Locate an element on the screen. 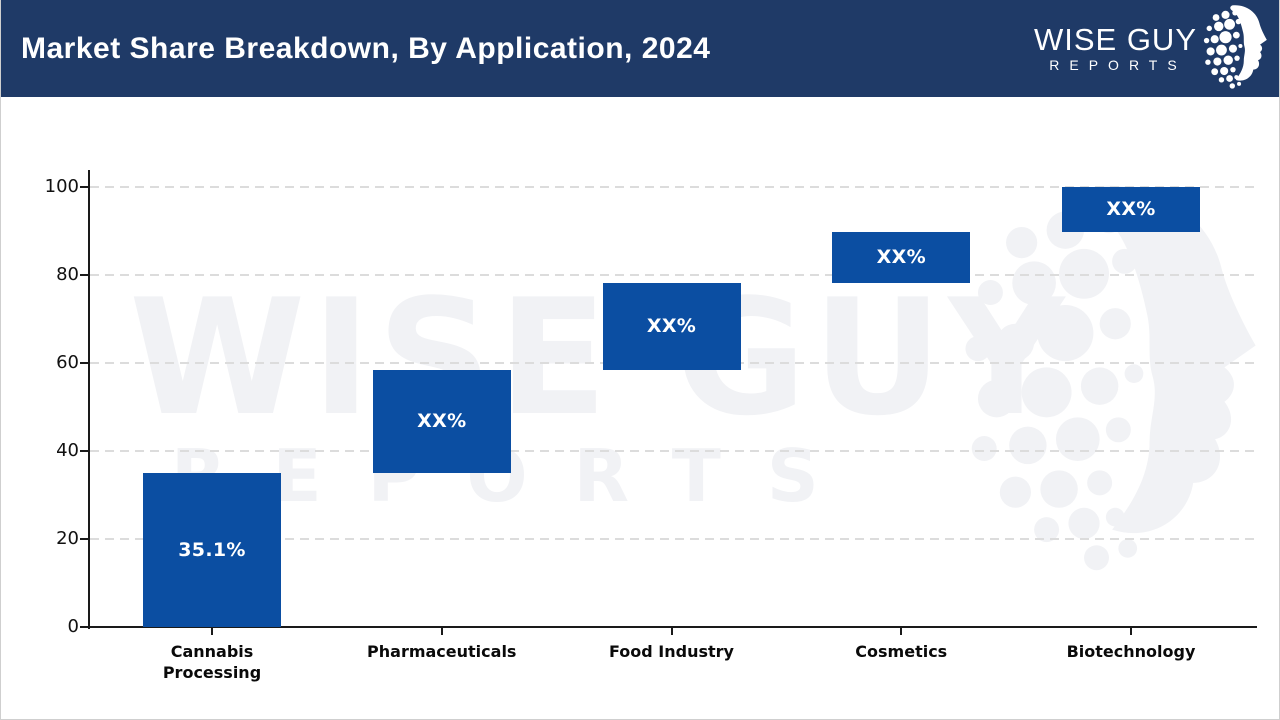  category-label-1: Cannabis Processing is located at coordinates (212, 662).